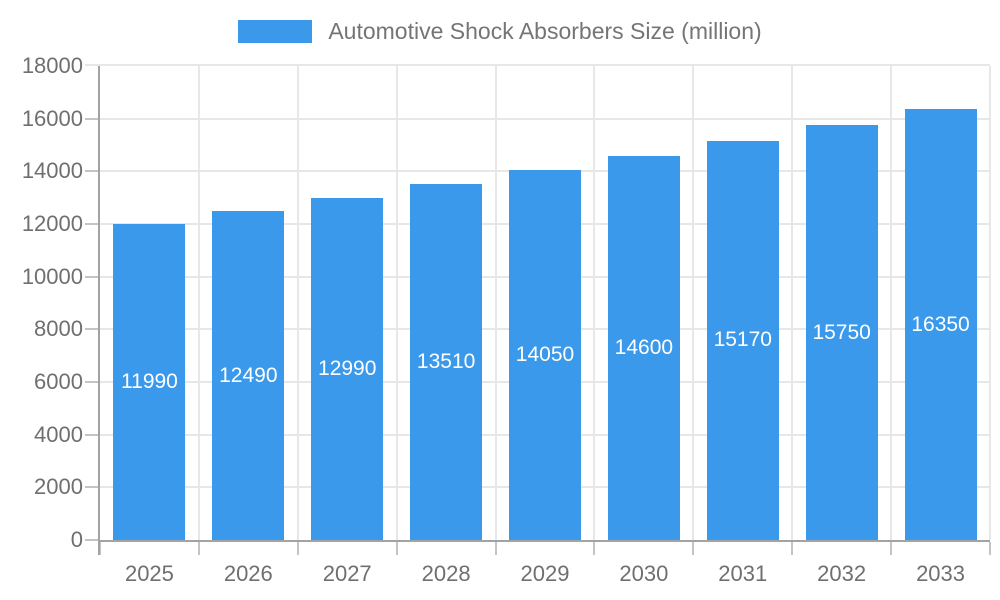 Image resolution: width=1000 pixels, height=600 pixels. I want to click on bar-value-label: 16350, so click(940, 324).